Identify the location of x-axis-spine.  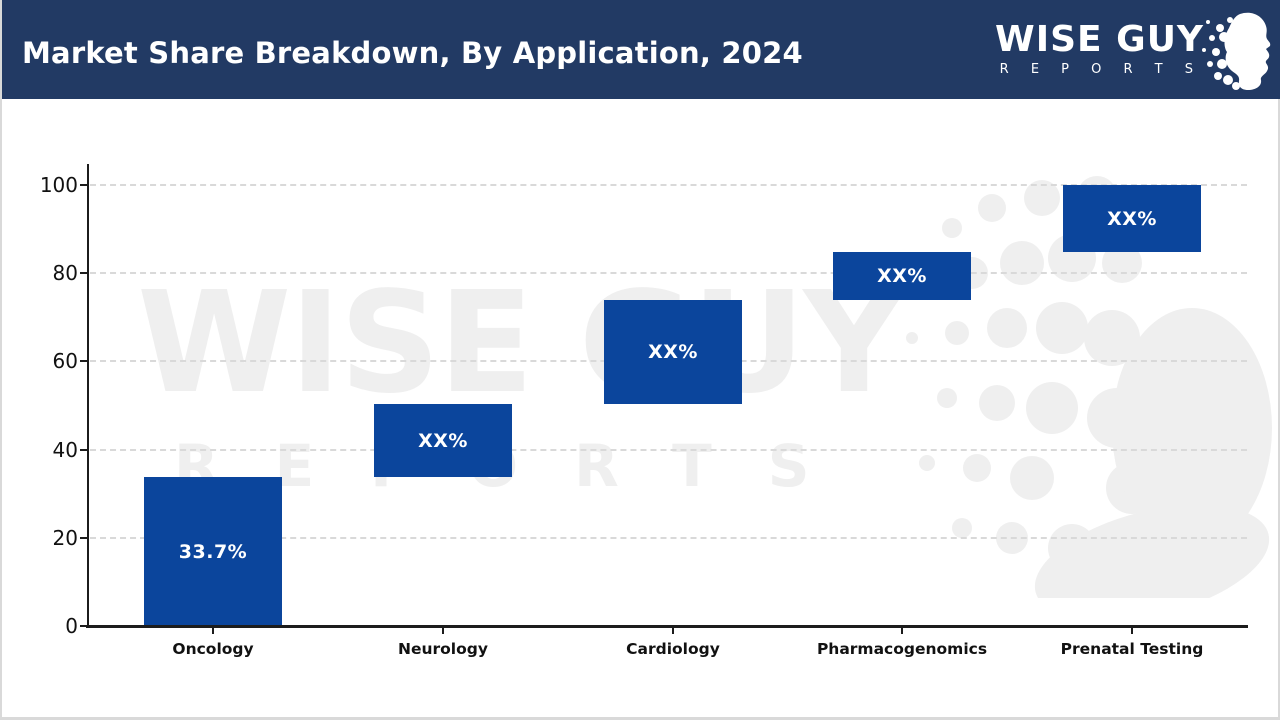
(667, 626).